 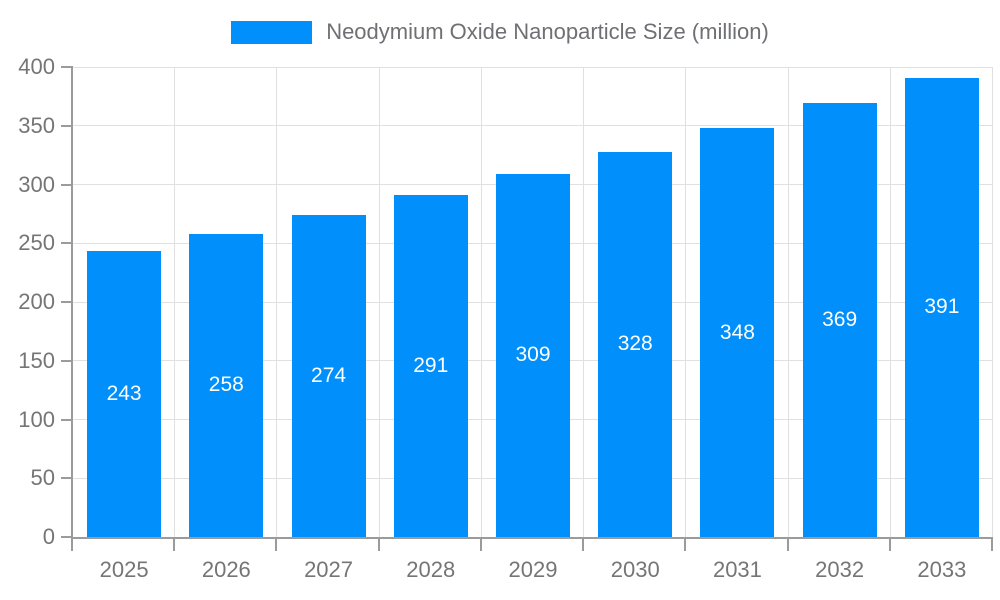 I want to click on y-axis-label: 350, so click(x=36, y=125).